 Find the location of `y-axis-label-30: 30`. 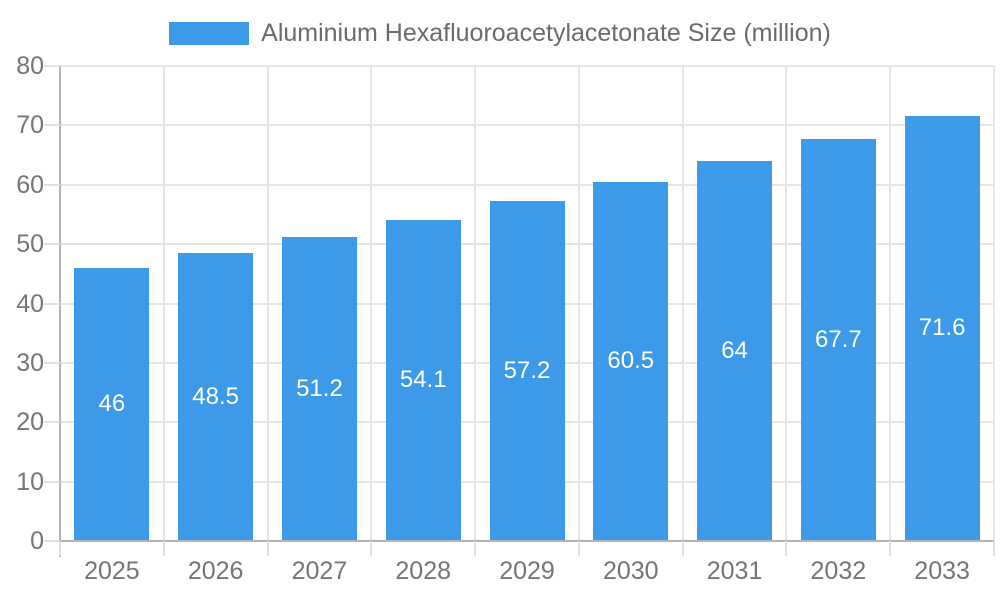

y-axis-label-30: 30 is located at coordinates (30, 362).